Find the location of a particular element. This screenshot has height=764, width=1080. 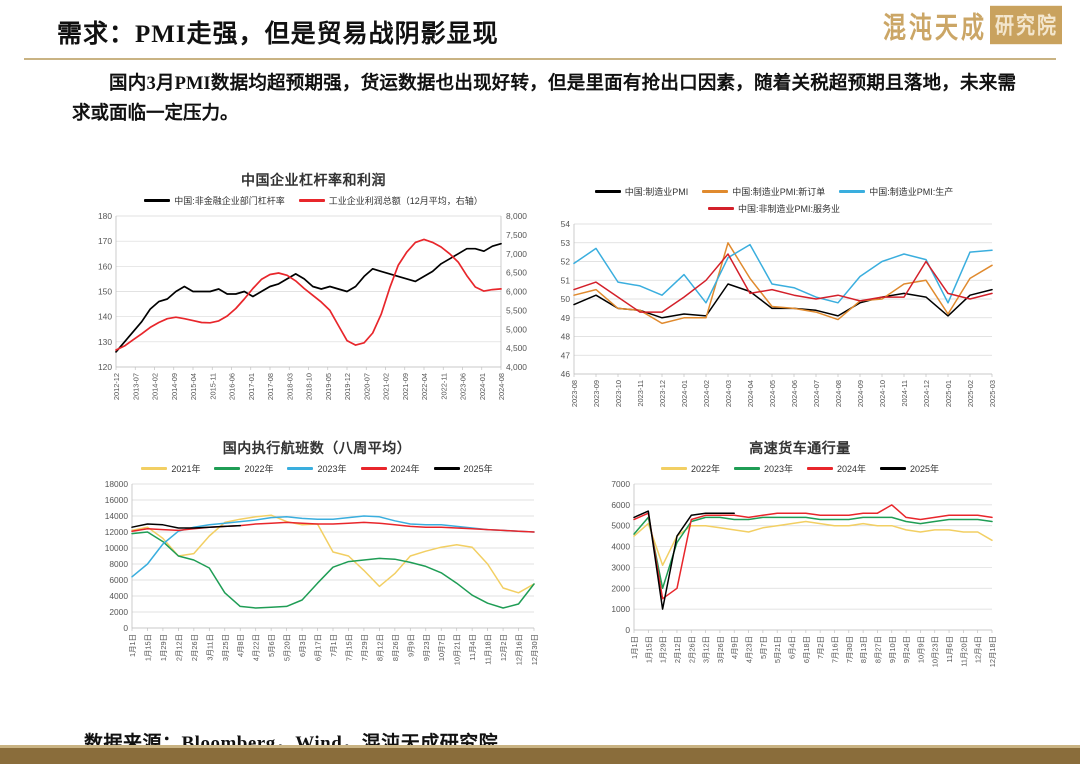

svg-text: 3月12日 is located at coordinates (706, 649).